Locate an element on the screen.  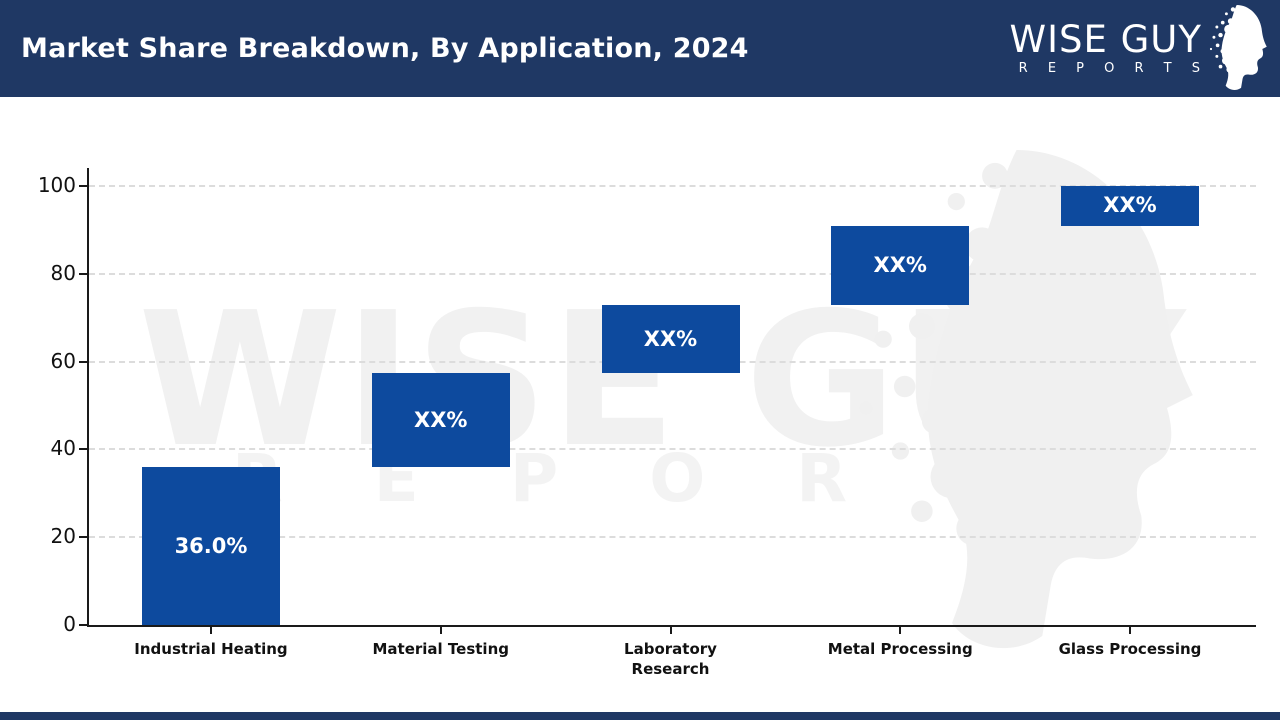
y-axis-line is located at coordinates (88, 397).